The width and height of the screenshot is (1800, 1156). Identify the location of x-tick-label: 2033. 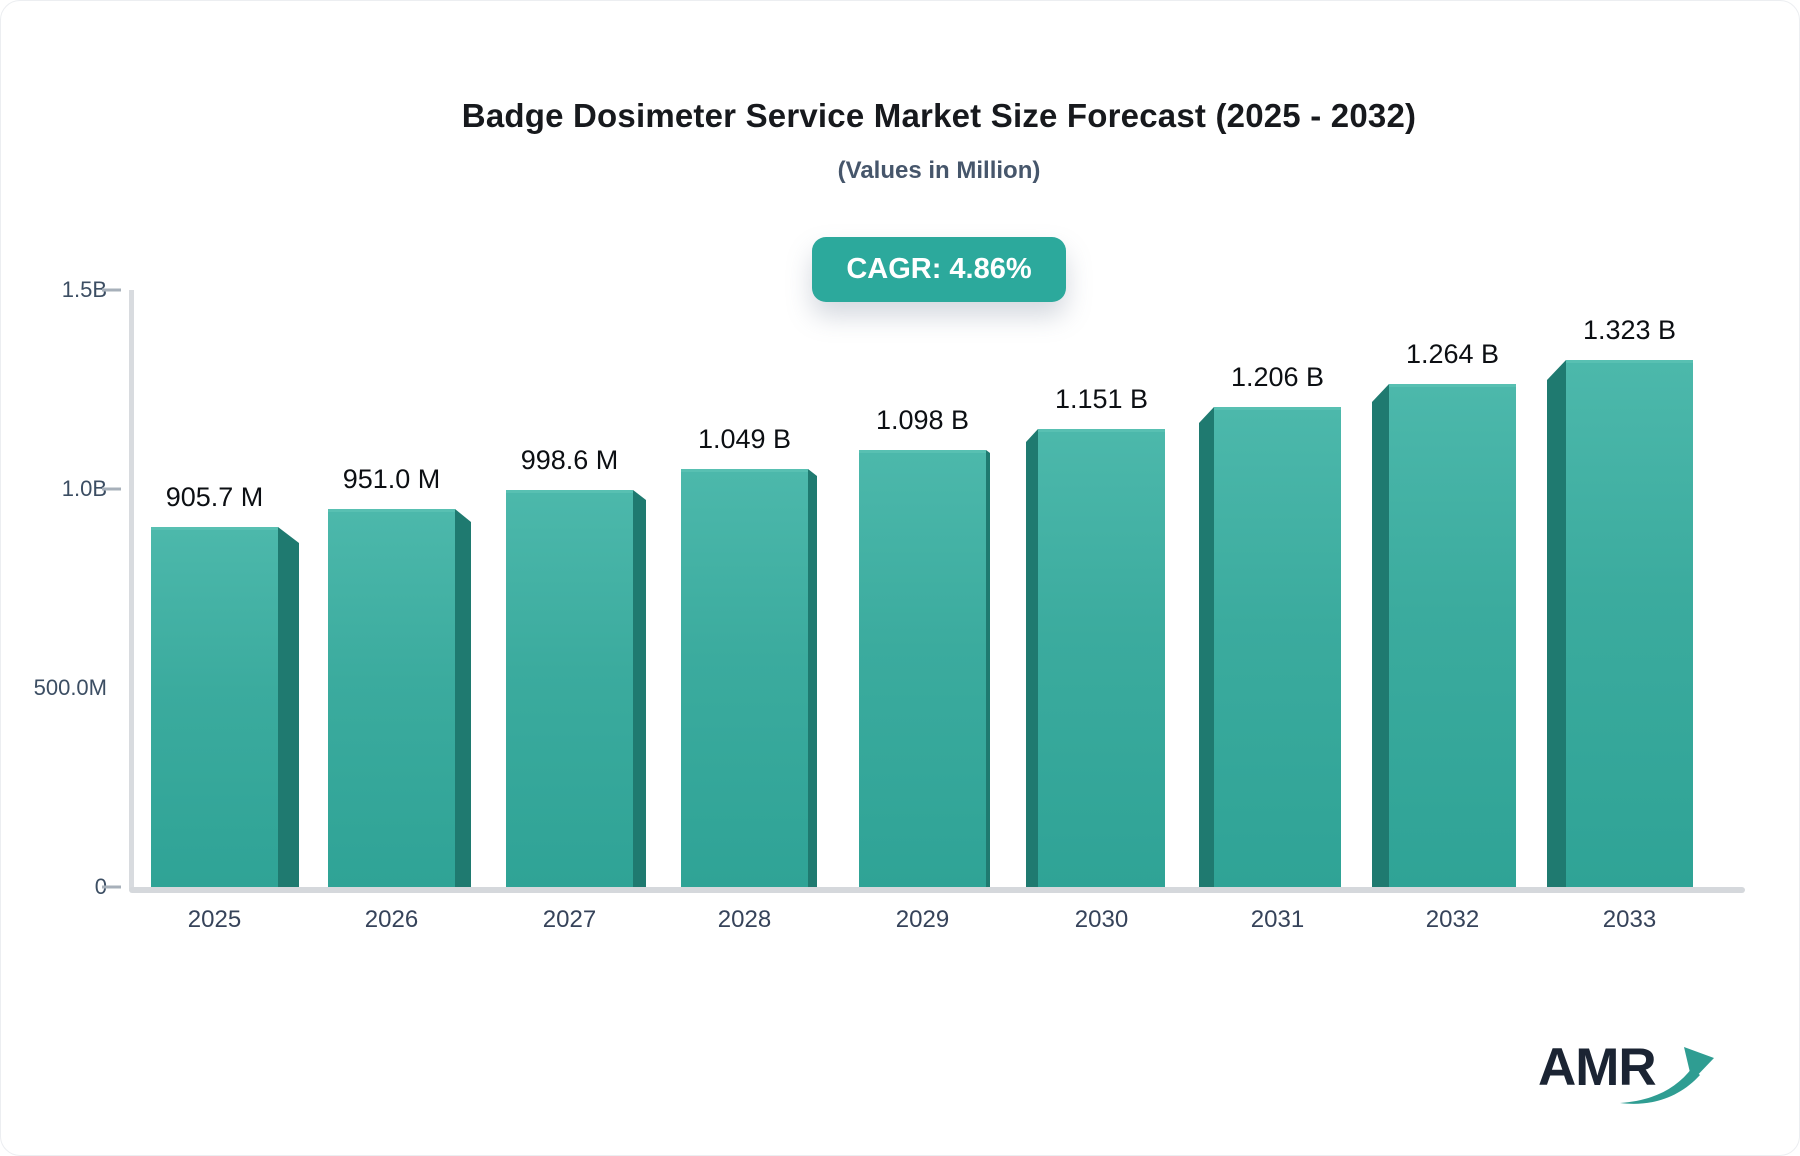
(1629, 919).